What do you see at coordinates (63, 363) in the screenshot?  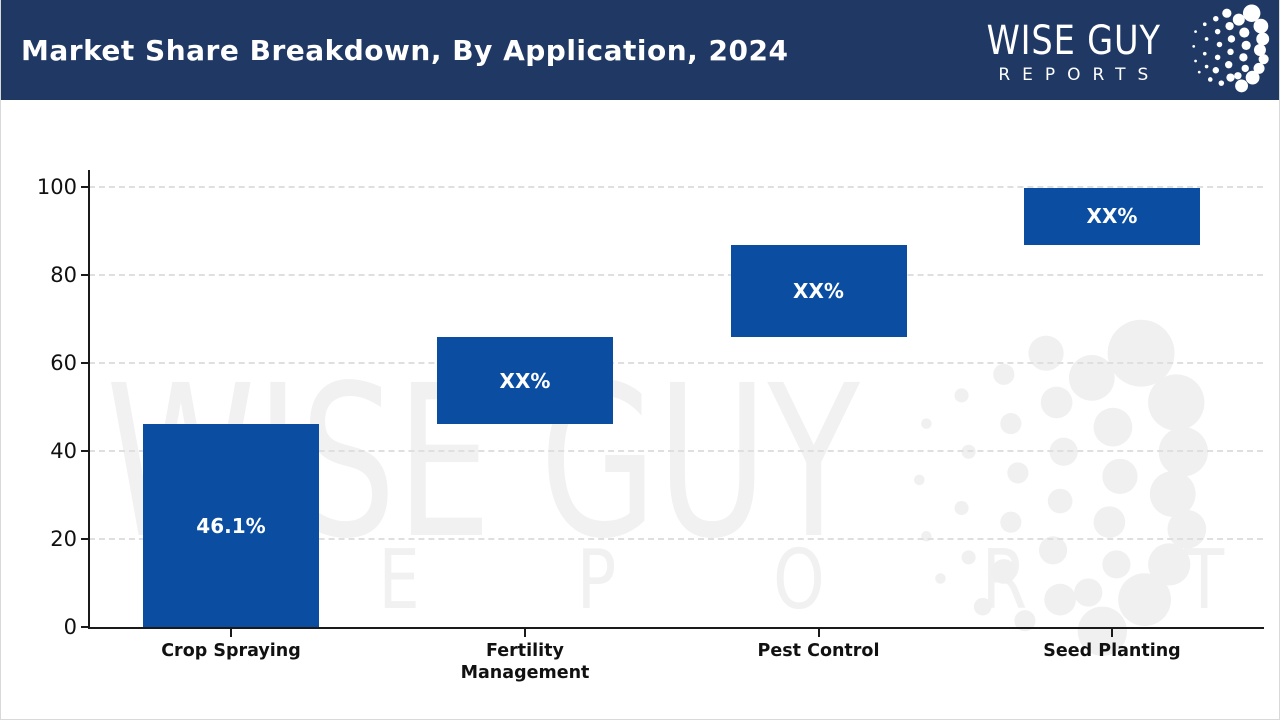 I see `y-tick-label: 60` at bounding box center [63, 363].